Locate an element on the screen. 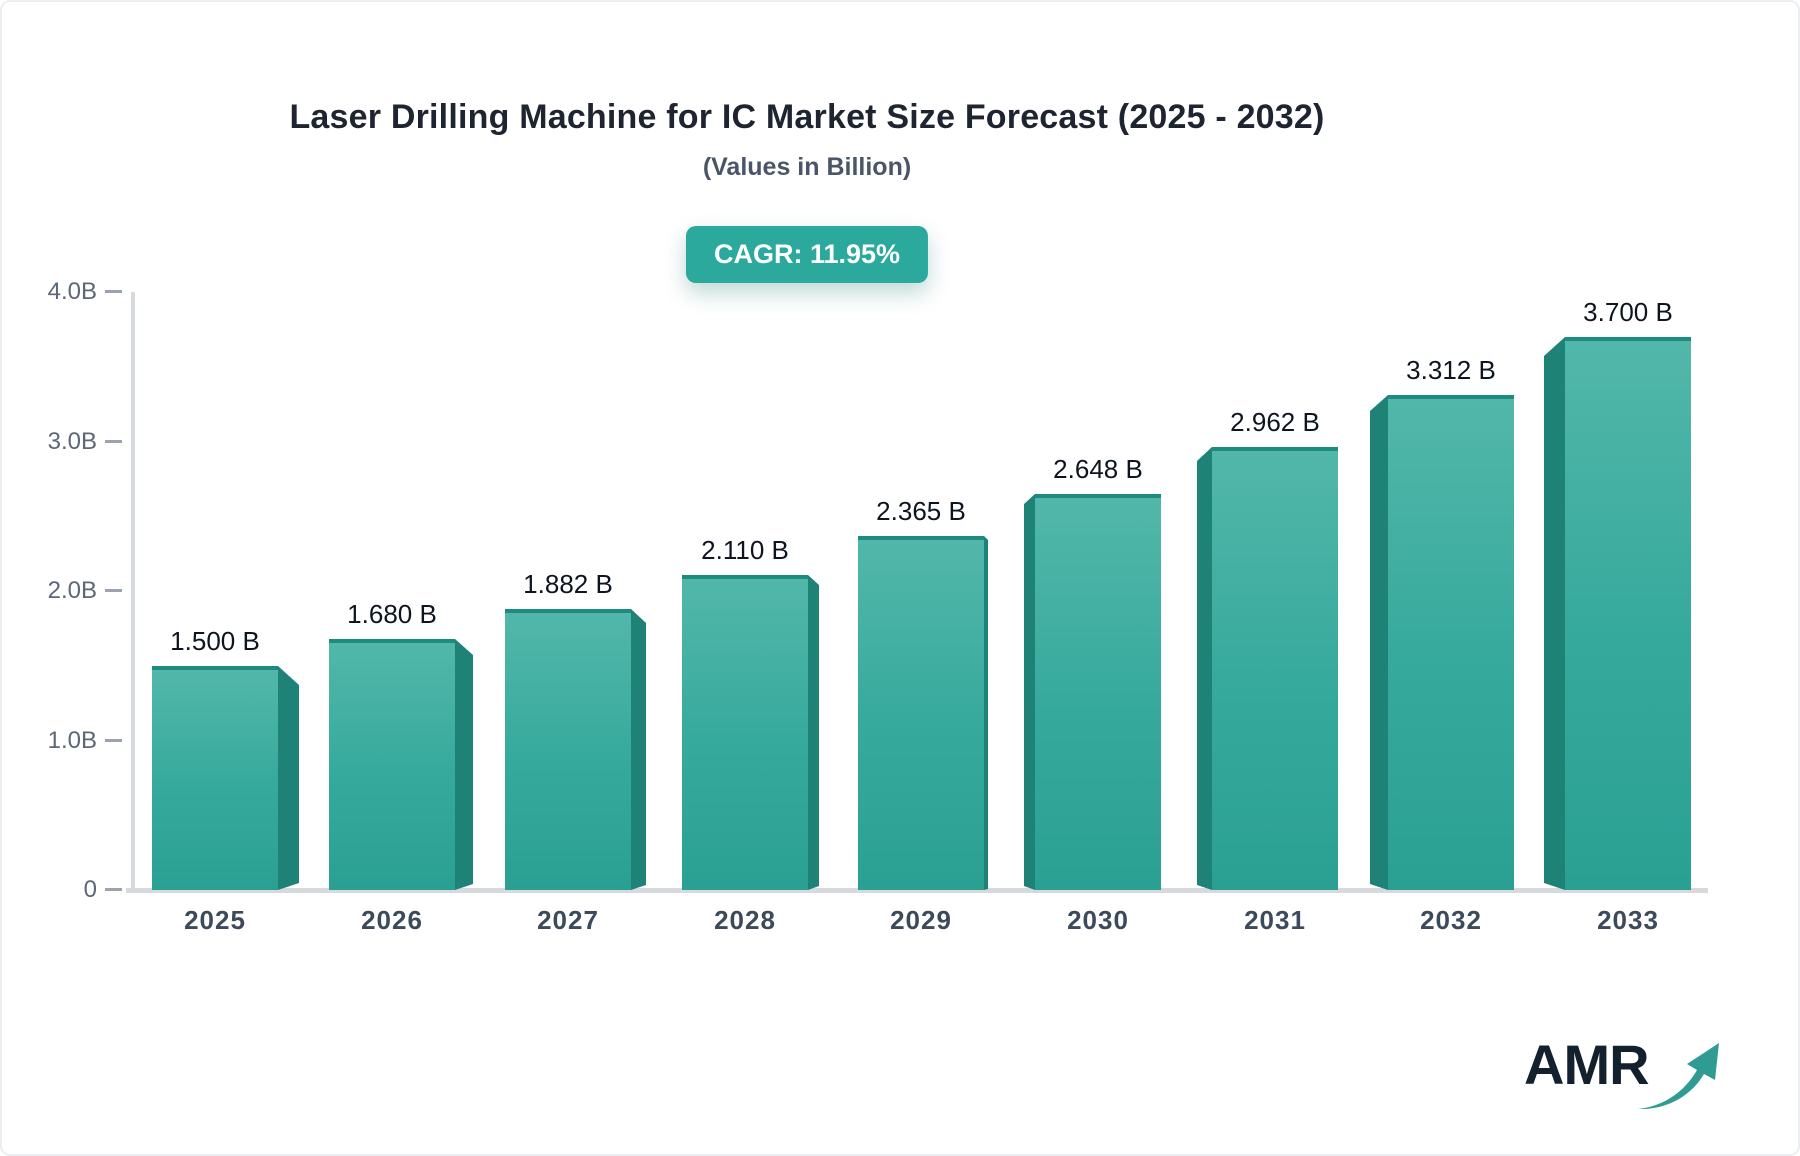  bar-2029 is located at coordinates (921, 713).